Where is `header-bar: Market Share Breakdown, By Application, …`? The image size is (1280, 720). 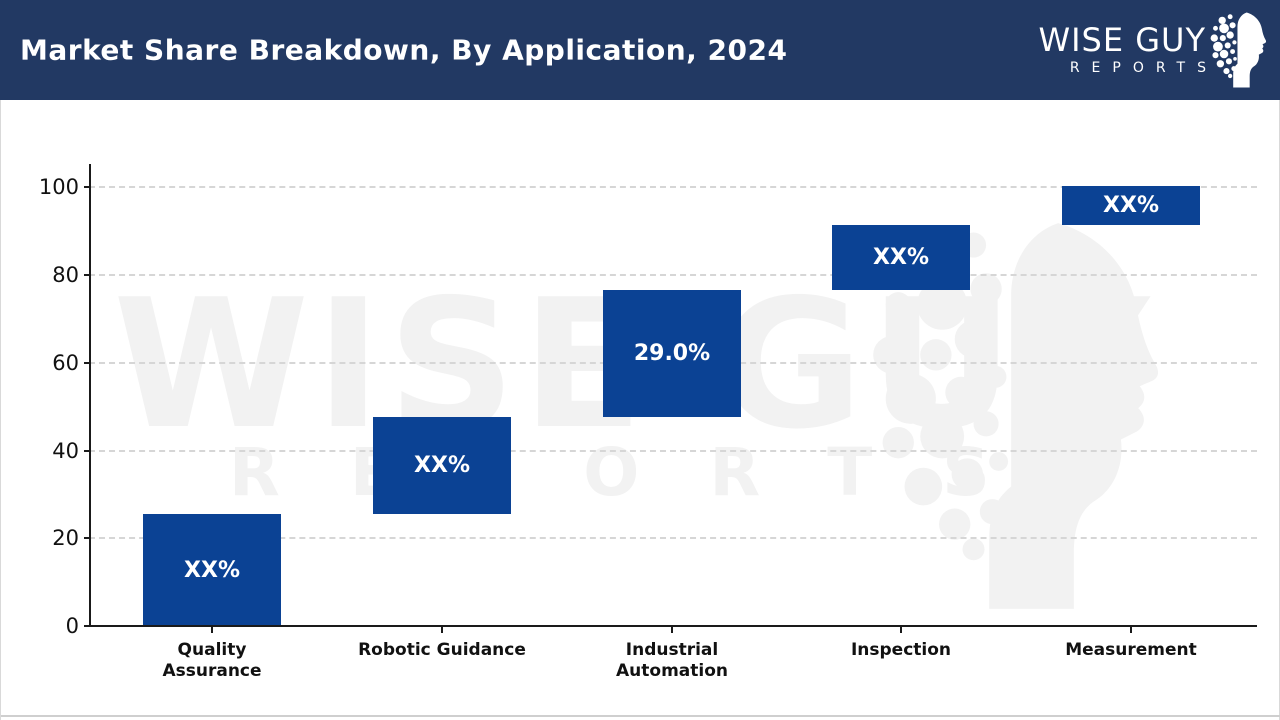
header-bar: Market Share Breakdown, By Application, … is located at coordinates (640, 50).